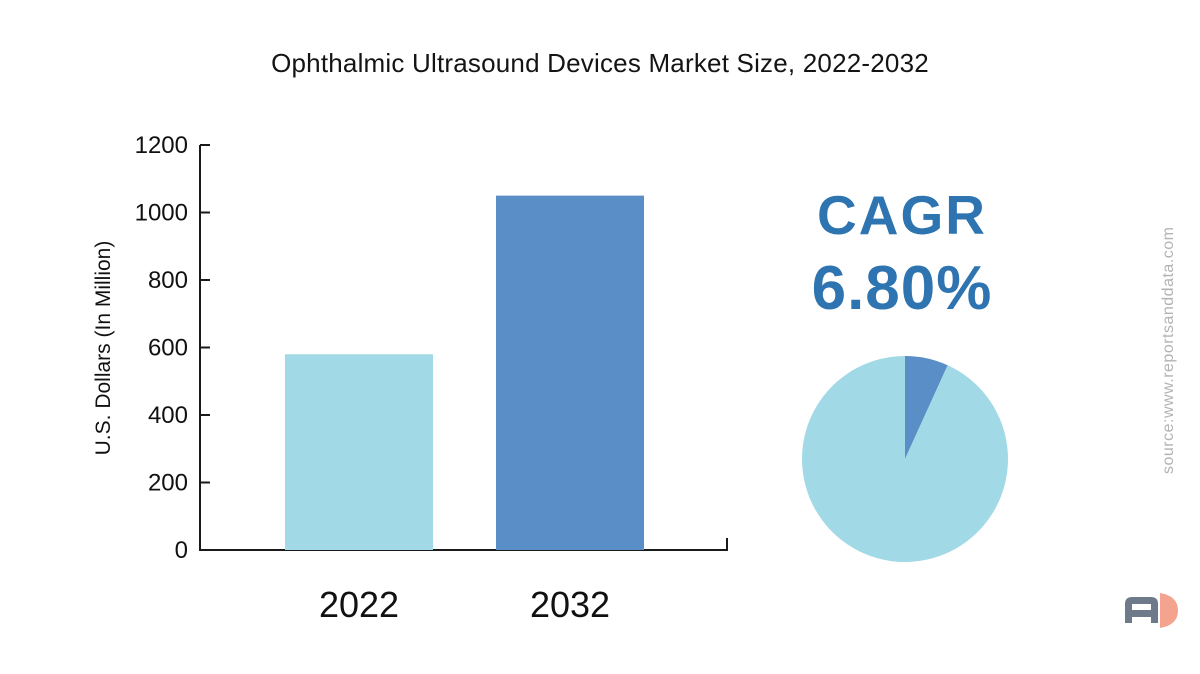 The image size is (1200, 674). I want to click on y-tick-label: 800, so click(168, 280).